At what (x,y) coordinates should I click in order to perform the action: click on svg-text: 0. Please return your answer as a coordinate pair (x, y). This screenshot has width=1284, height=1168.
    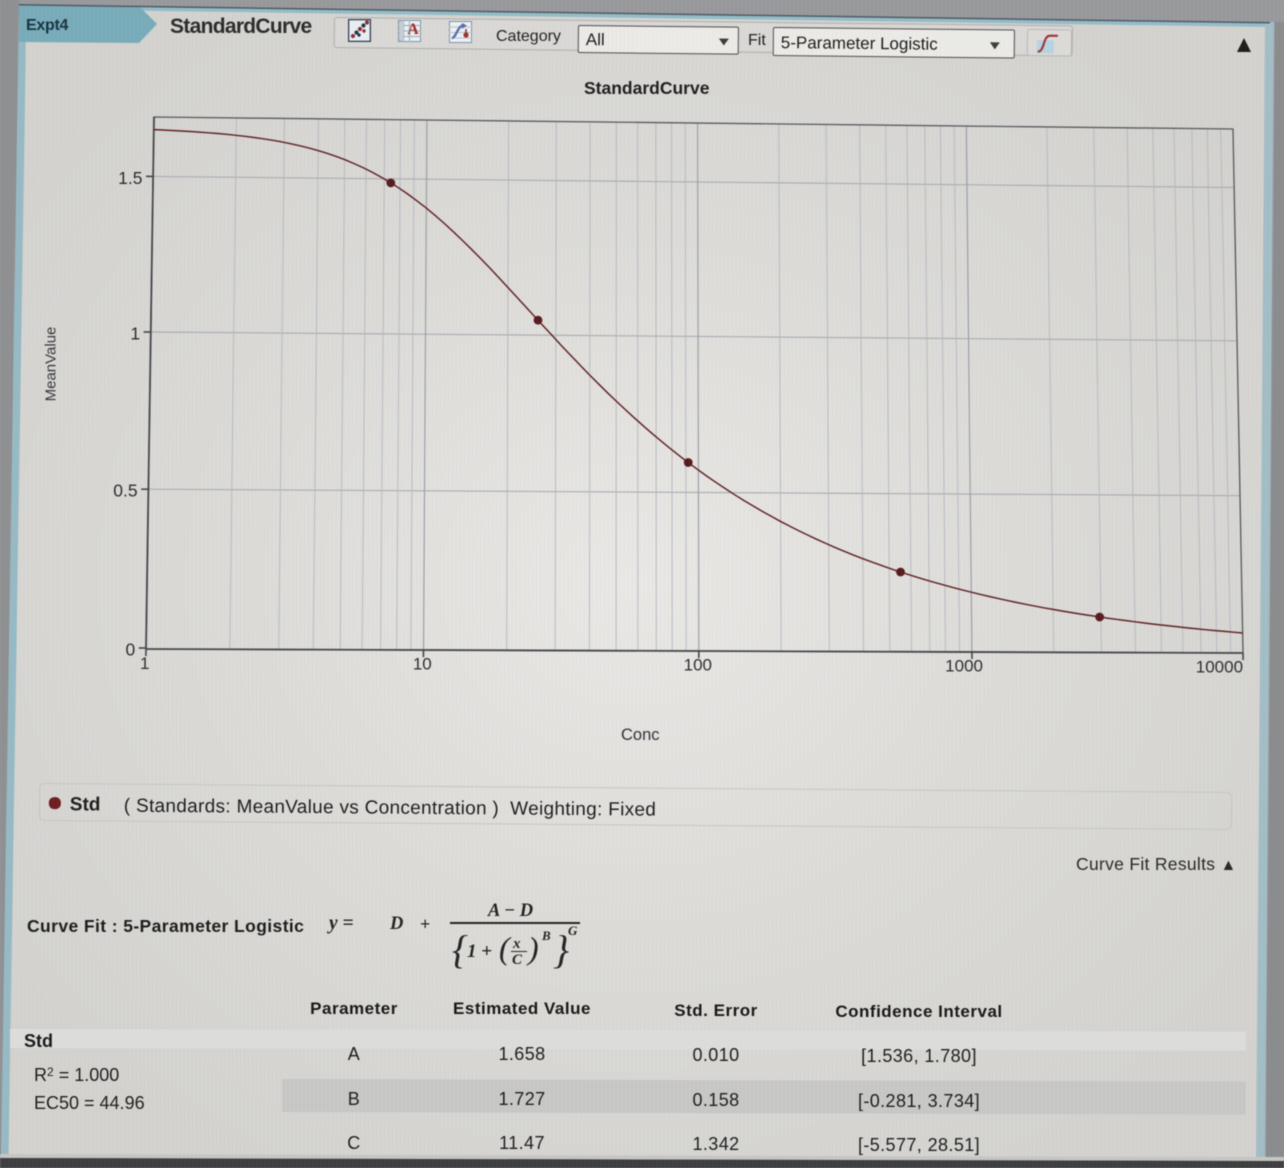
    Looking at the image, I should click on (130, 649).